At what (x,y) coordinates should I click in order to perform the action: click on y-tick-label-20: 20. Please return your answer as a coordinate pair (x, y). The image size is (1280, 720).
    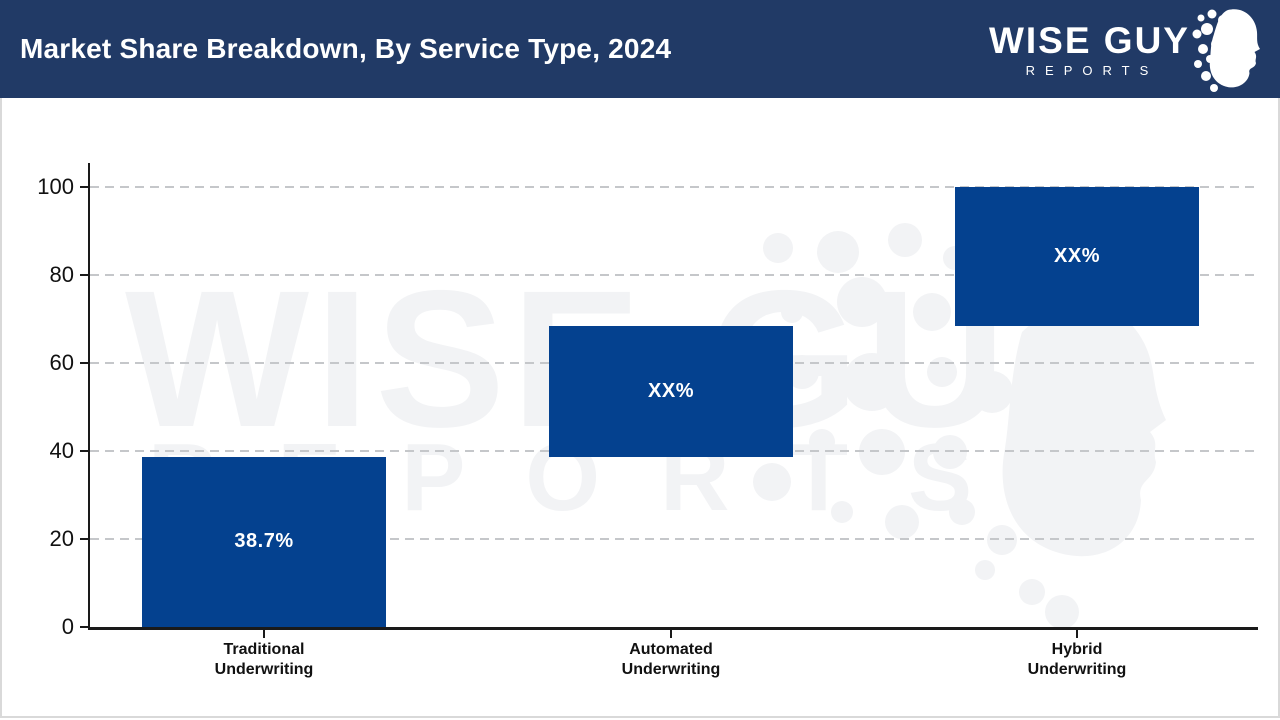
    Looking at the image, I should click on (61, 538).